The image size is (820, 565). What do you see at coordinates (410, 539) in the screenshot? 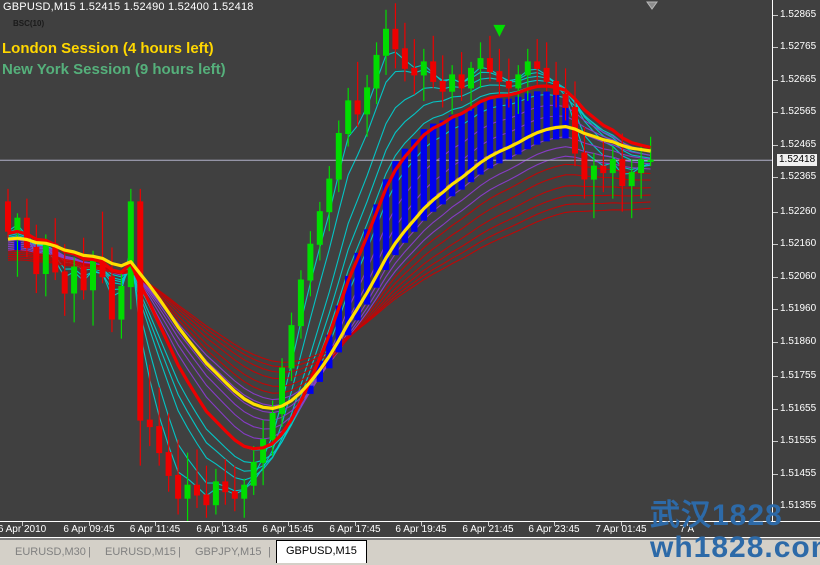
I see `tabbar-strip` at bounding box center [410, 539].